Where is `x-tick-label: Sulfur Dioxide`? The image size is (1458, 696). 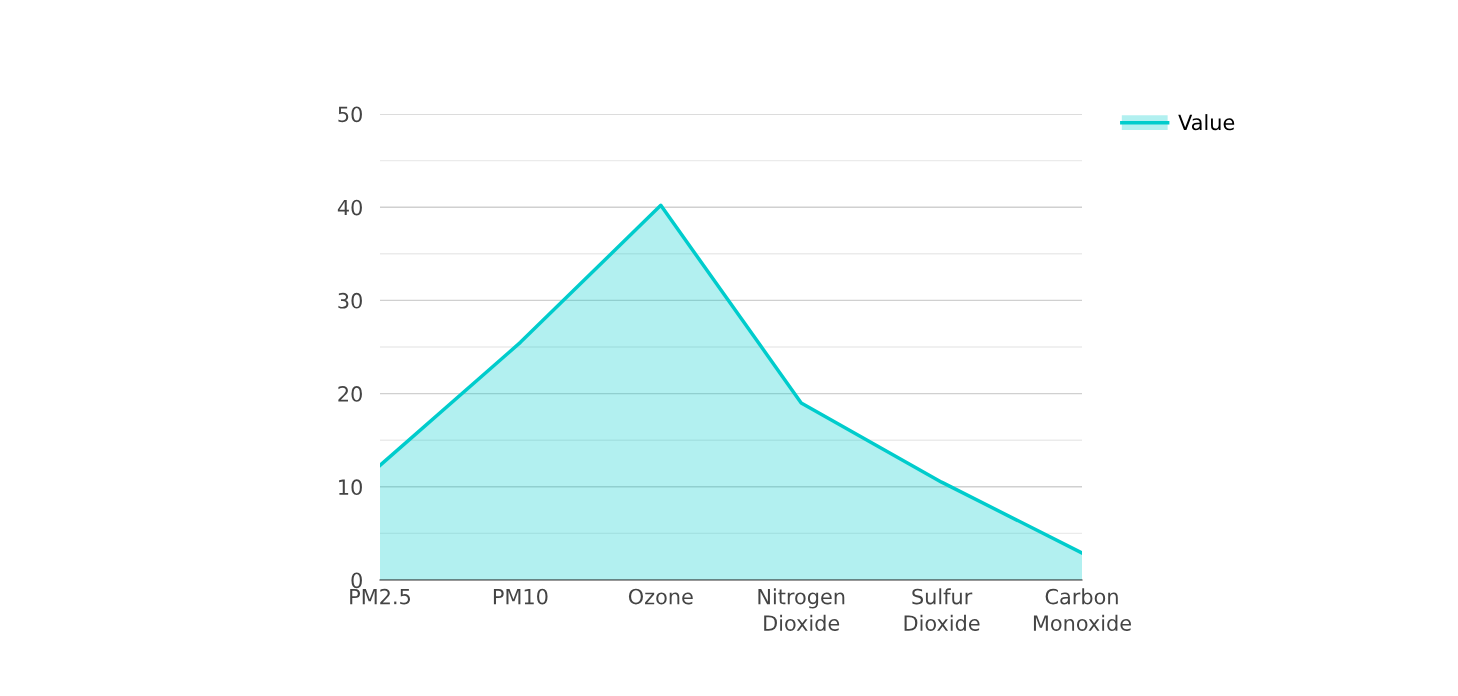
x-tick-label: Sulfur Dioxide is located at coordinates (942, 609).